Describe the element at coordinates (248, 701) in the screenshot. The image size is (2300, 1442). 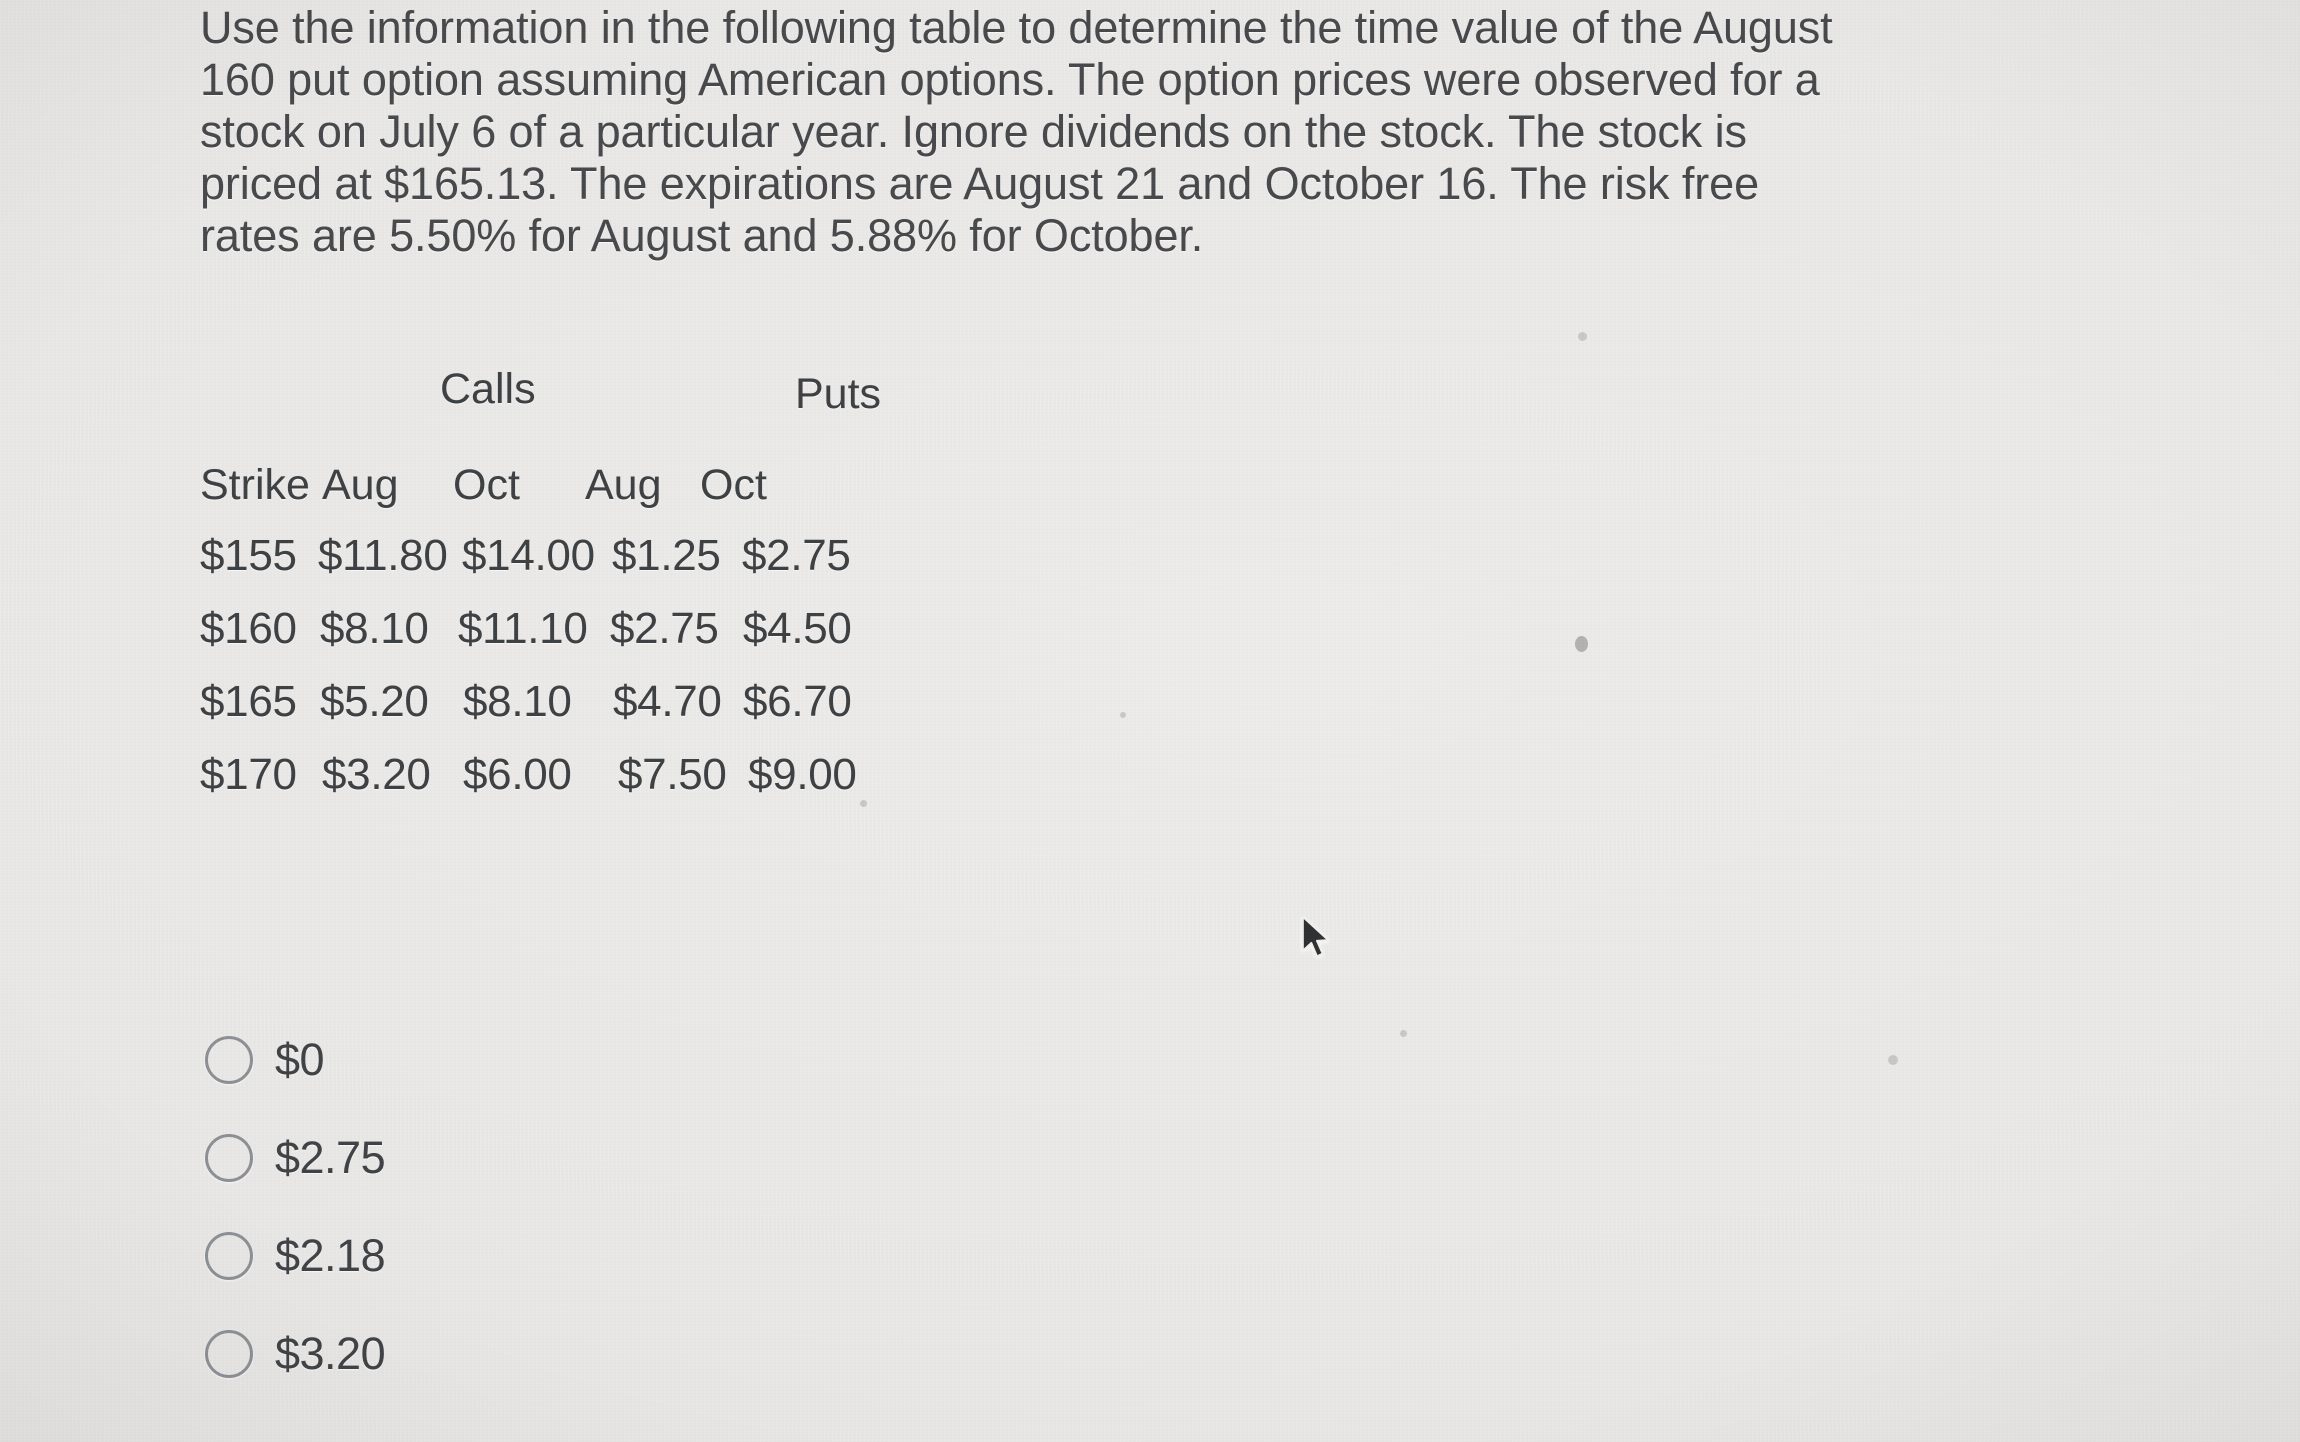
I see `cell-strike: $165` at that location.